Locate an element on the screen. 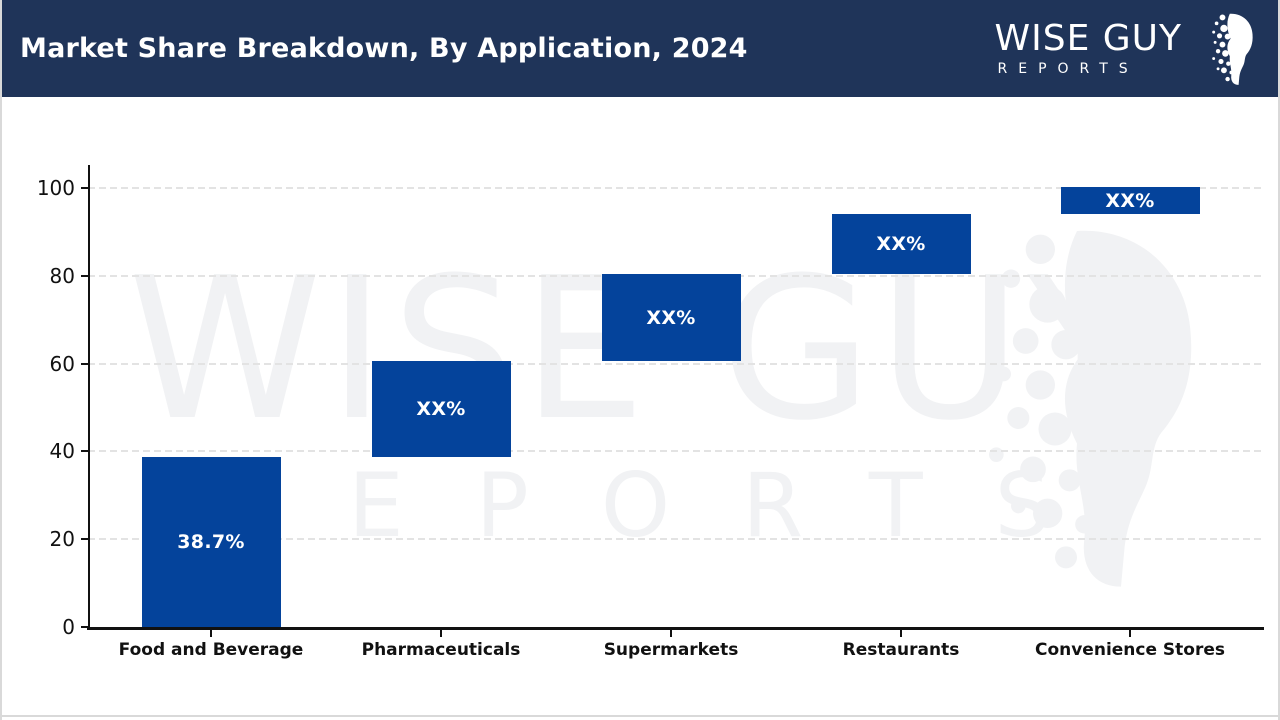 Image resolution: width=1280 pixels, height=720 pixels. x-label-food-and-beverage: Food and Beverage is located at coordinates (211, 650).